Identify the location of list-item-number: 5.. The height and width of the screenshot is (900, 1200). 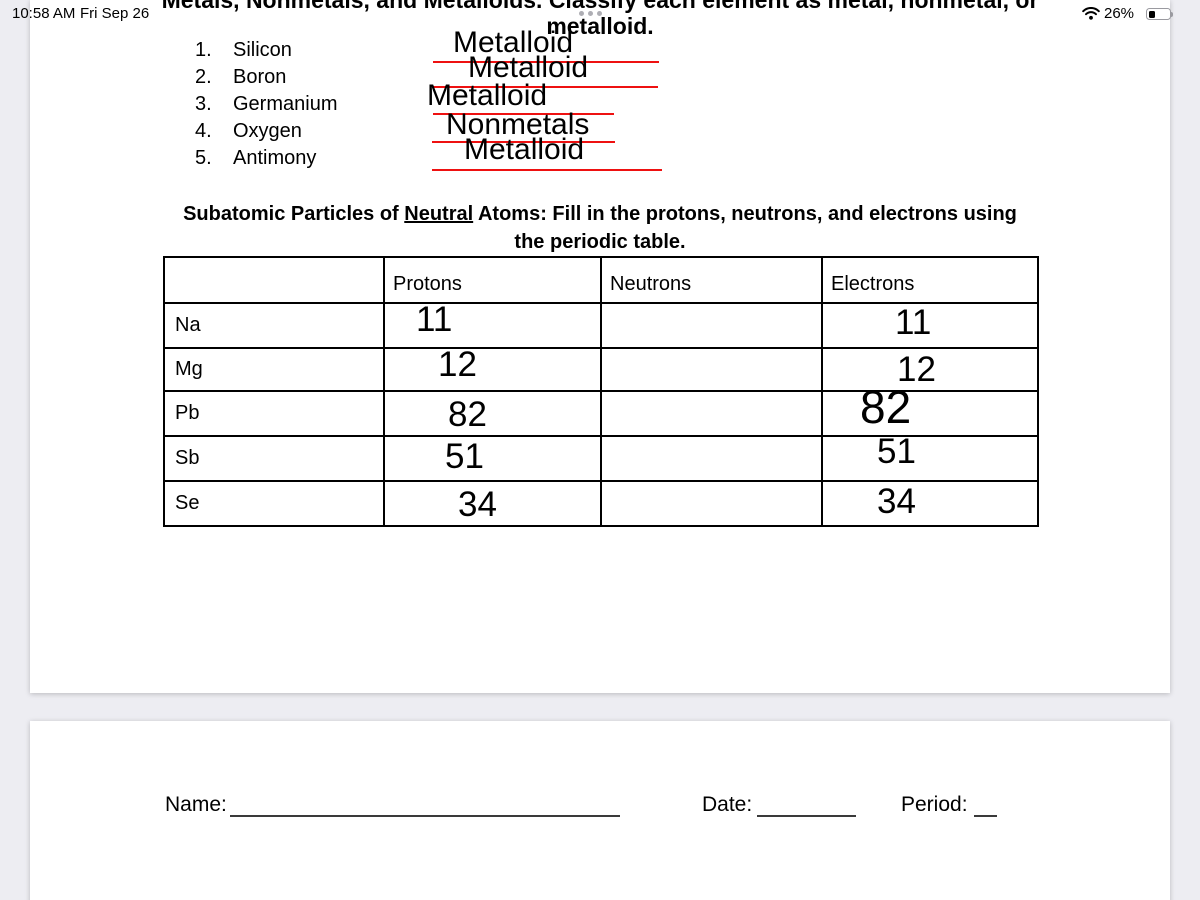
(203, 158).